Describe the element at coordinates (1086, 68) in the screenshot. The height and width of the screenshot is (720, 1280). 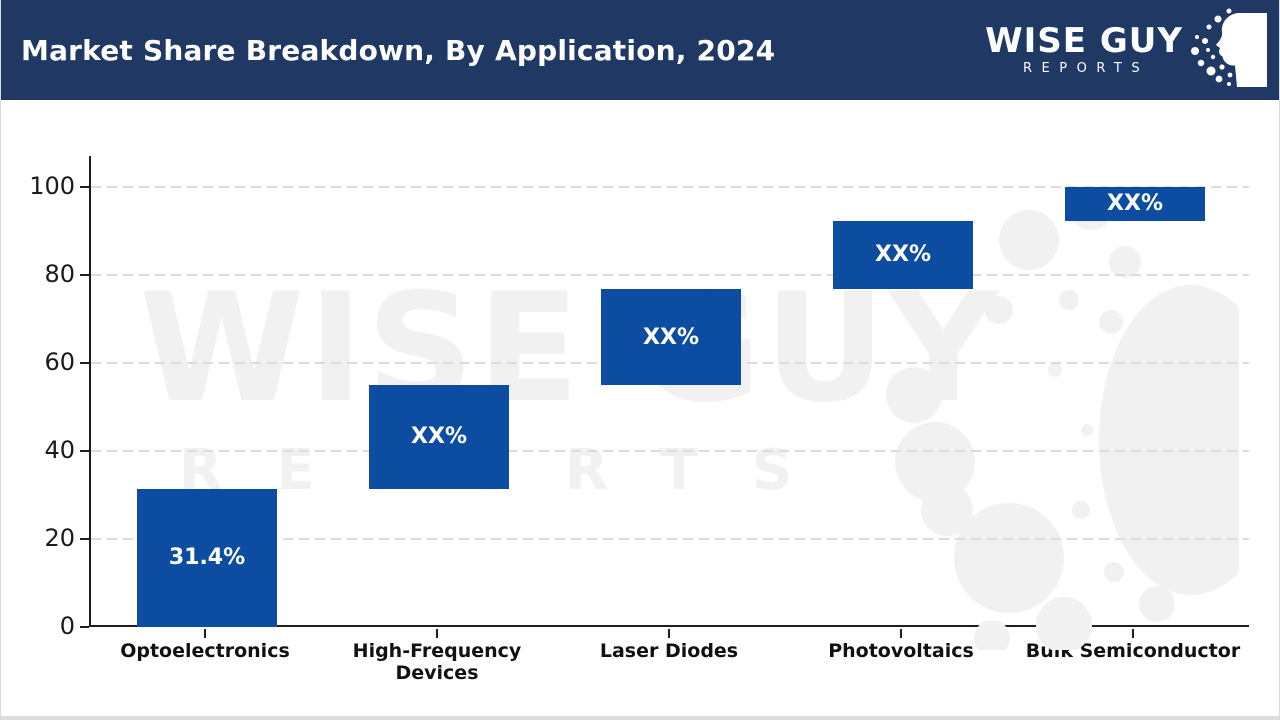
I see `brand-subtitle: REPORTS` at that location.